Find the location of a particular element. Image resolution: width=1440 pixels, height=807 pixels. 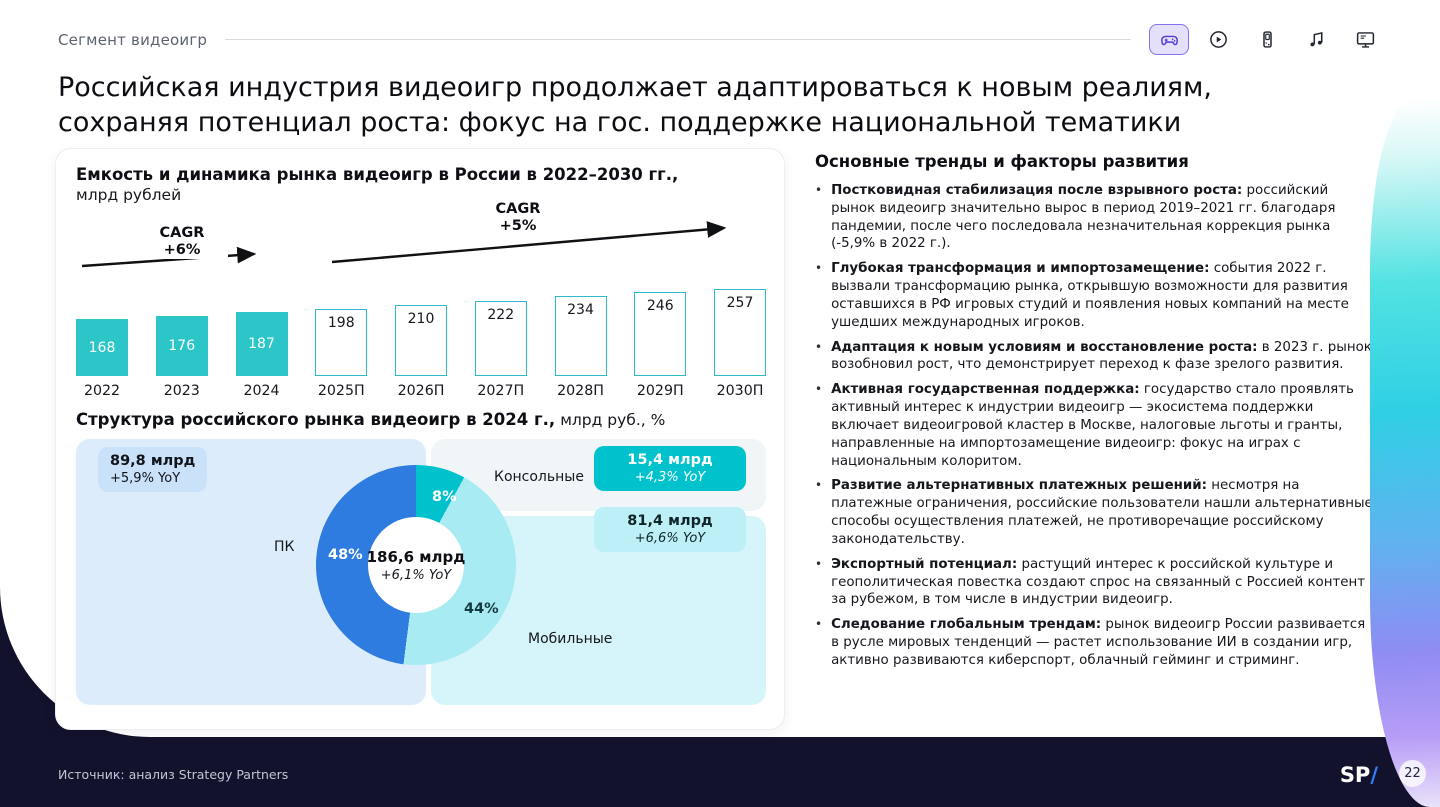

bar-2023: 176 2023 is located at coordinates (181, 343).